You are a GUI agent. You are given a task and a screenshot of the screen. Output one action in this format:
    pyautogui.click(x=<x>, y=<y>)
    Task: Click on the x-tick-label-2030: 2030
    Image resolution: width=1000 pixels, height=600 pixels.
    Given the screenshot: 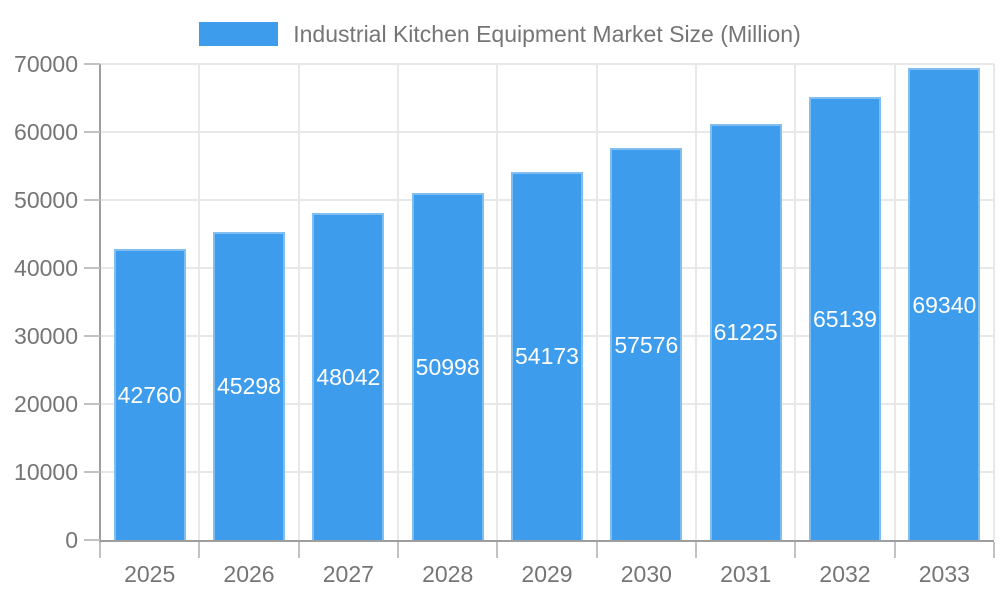 What is the action you would take?
    pyautogui.click(x=646, y=574)
    